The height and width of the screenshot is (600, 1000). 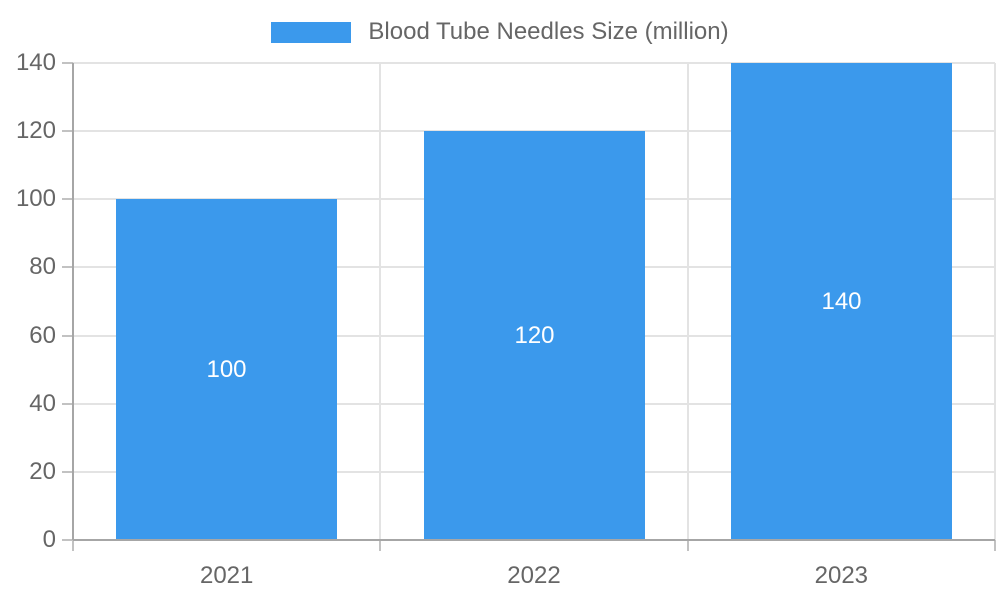 I want to click on y-axis-line, so click(x=73, y=301).